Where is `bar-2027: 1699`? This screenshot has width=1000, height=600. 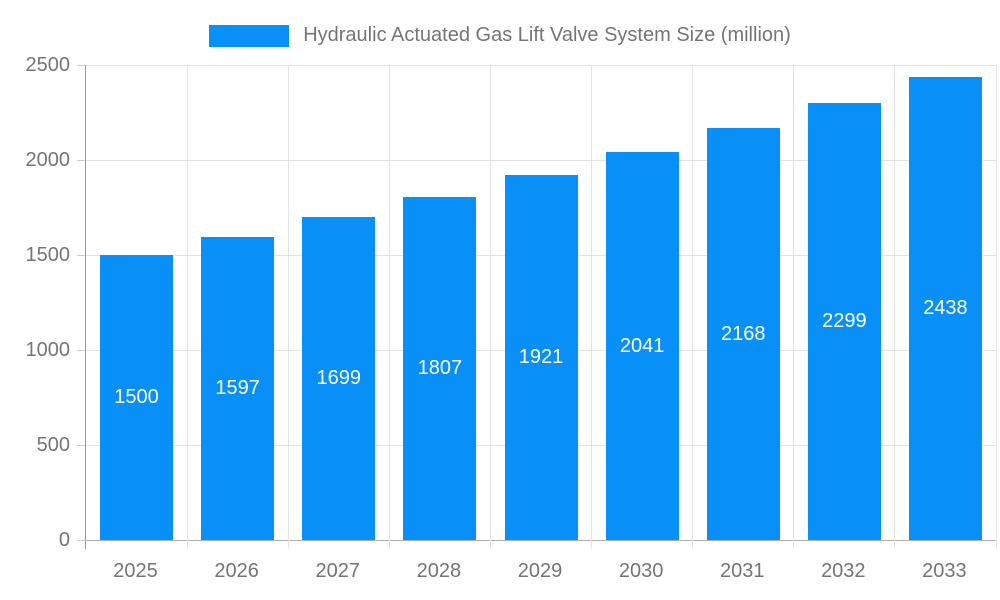 bar-2027: 1699 is located at coordinates (339, 378).